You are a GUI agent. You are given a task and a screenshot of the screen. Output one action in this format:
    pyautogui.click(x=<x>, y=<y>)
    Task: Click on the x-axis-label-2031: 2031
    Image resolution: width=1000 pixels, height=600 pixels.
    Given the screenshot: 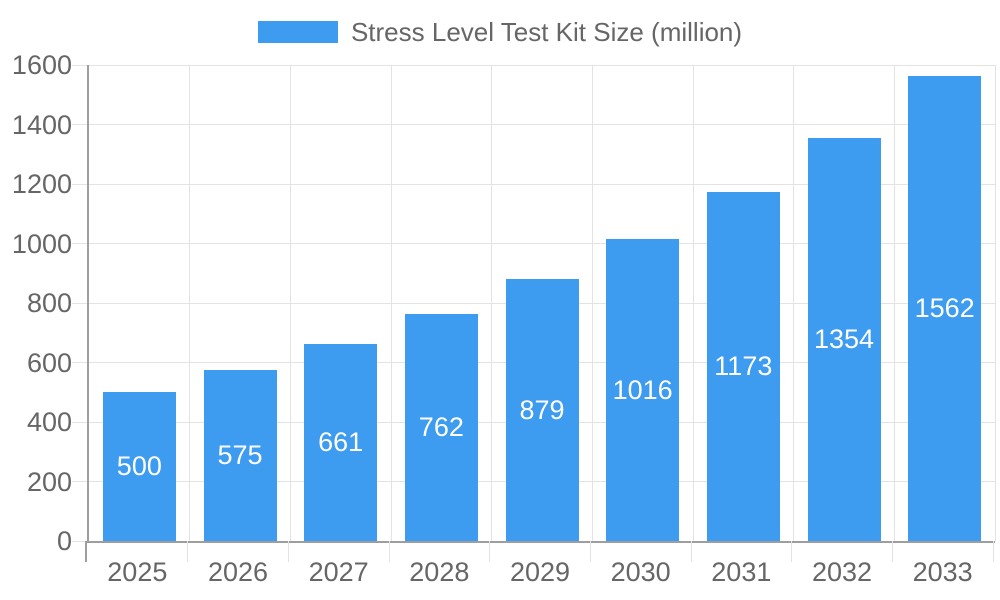 What is the action you would take?
    pyautogui.click(x=741, y=572)
    